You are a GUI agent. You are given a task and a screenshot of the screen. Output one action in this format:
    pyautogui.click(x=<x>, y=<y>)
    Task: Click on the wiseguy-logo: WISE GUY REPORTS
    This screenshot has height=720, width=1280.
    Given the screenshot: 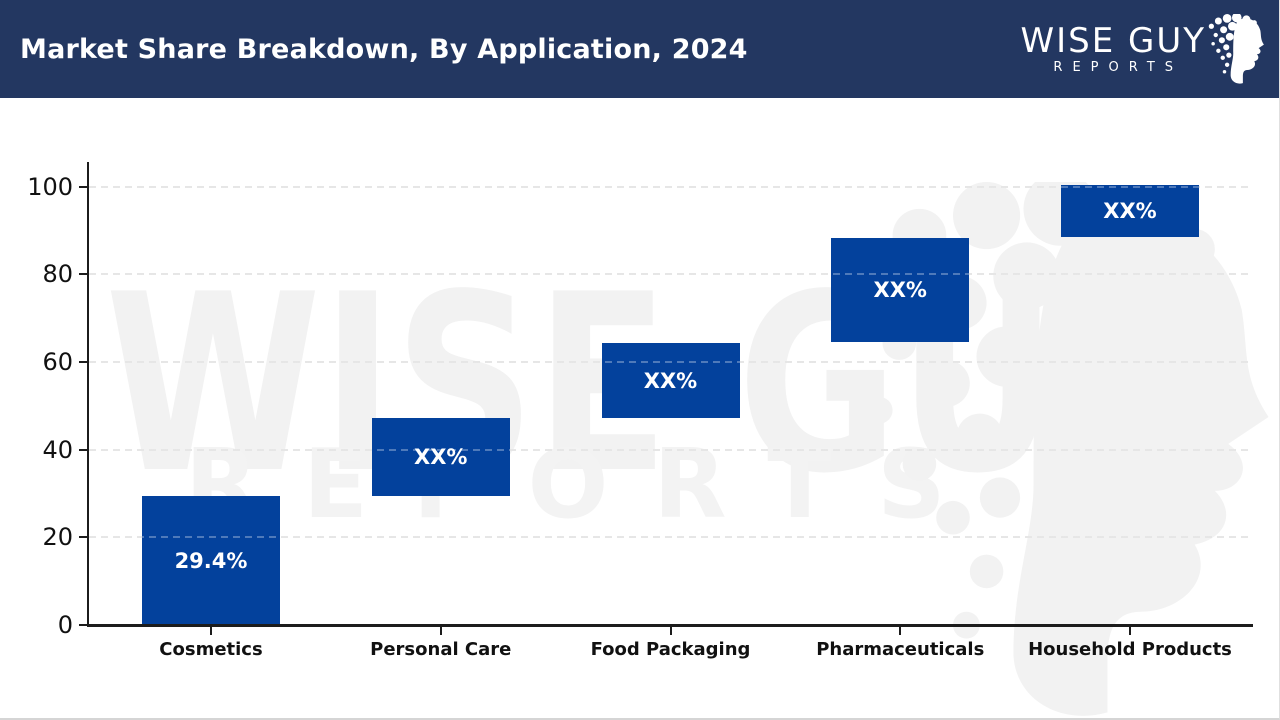 What is the action you would take?
    pyautogui.click(x=1143, y=49)
    